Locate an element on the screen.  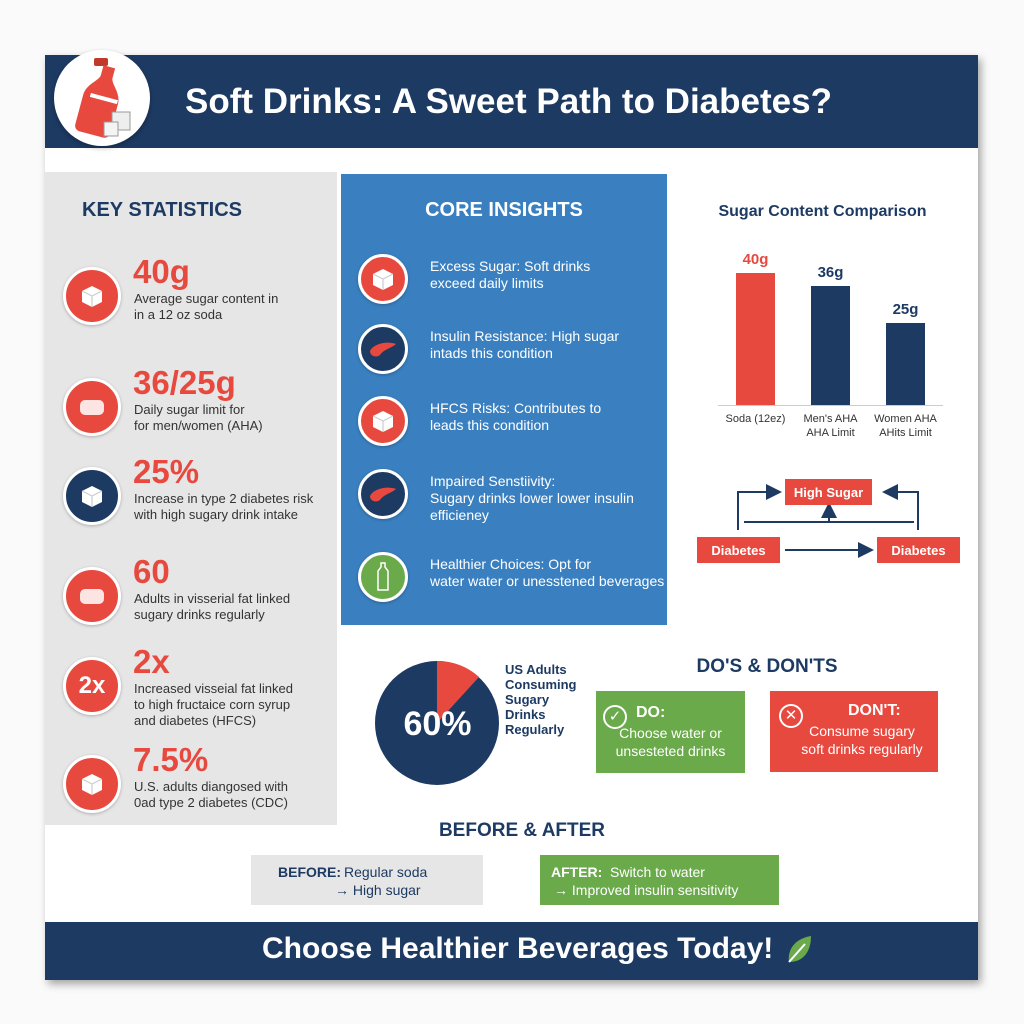
before-label: BEFORE: is located at coordinates (309, 872).